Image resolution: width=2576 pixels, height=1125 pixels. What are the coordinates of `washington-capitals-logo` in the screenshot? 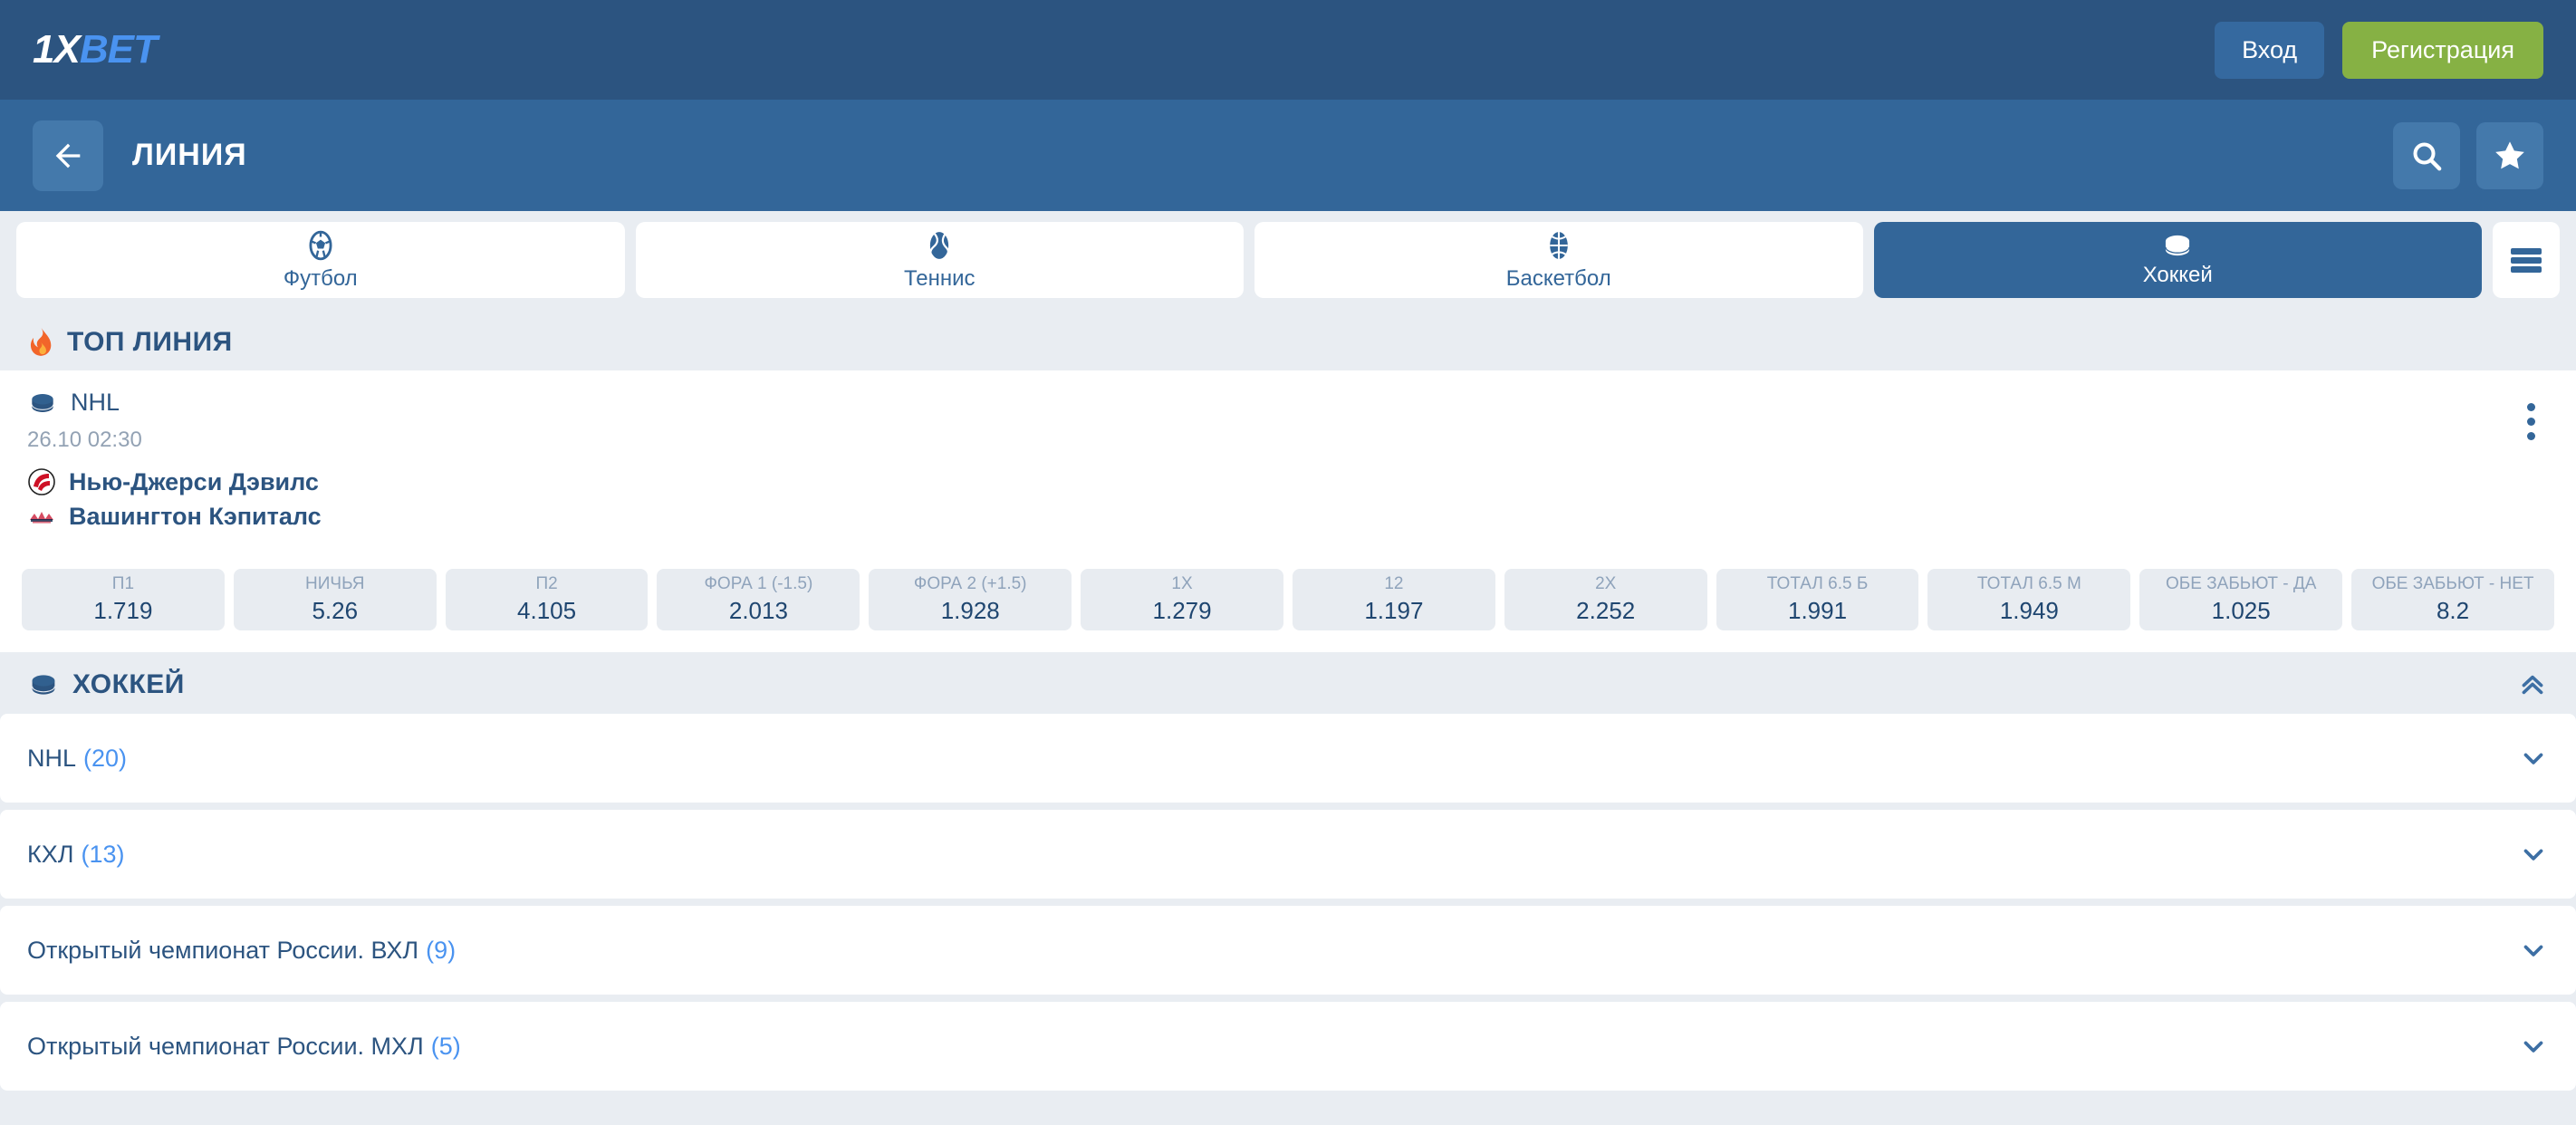 It's located at (41, 518).